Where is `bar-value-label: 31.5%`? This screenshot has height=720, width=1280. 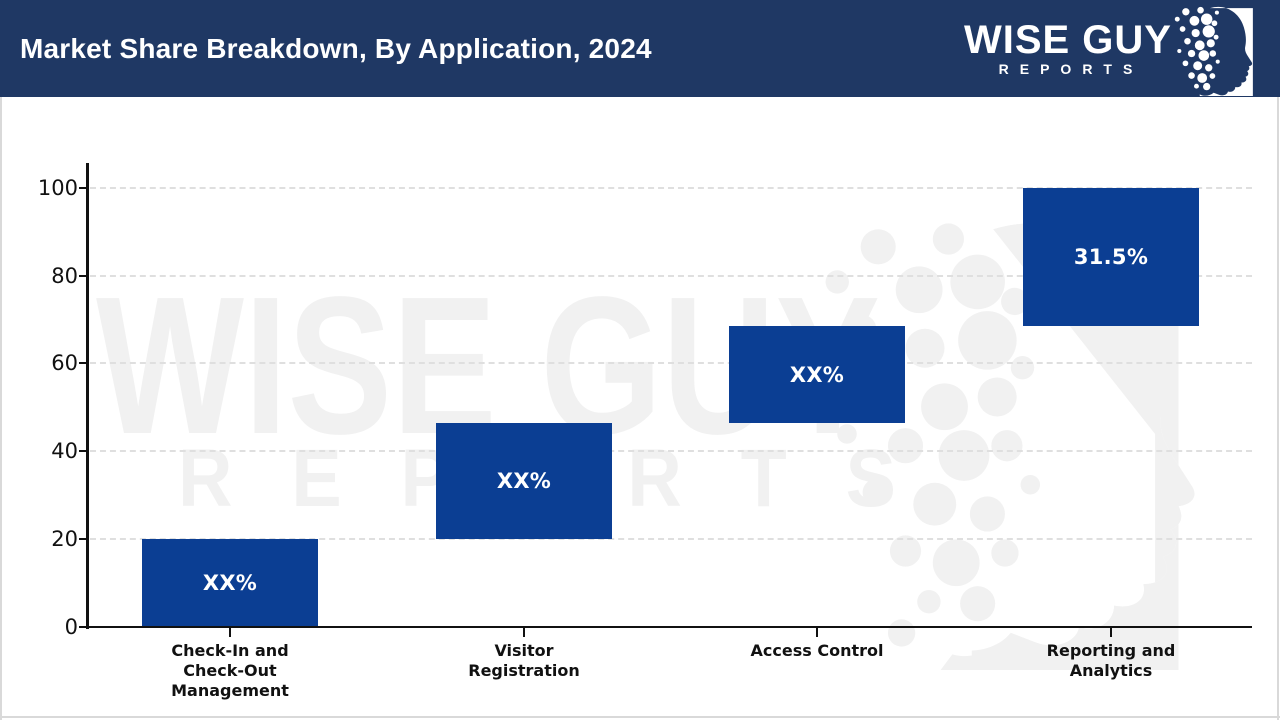 bar-value-label: 31.5% is located at coordinates (1111, 257).